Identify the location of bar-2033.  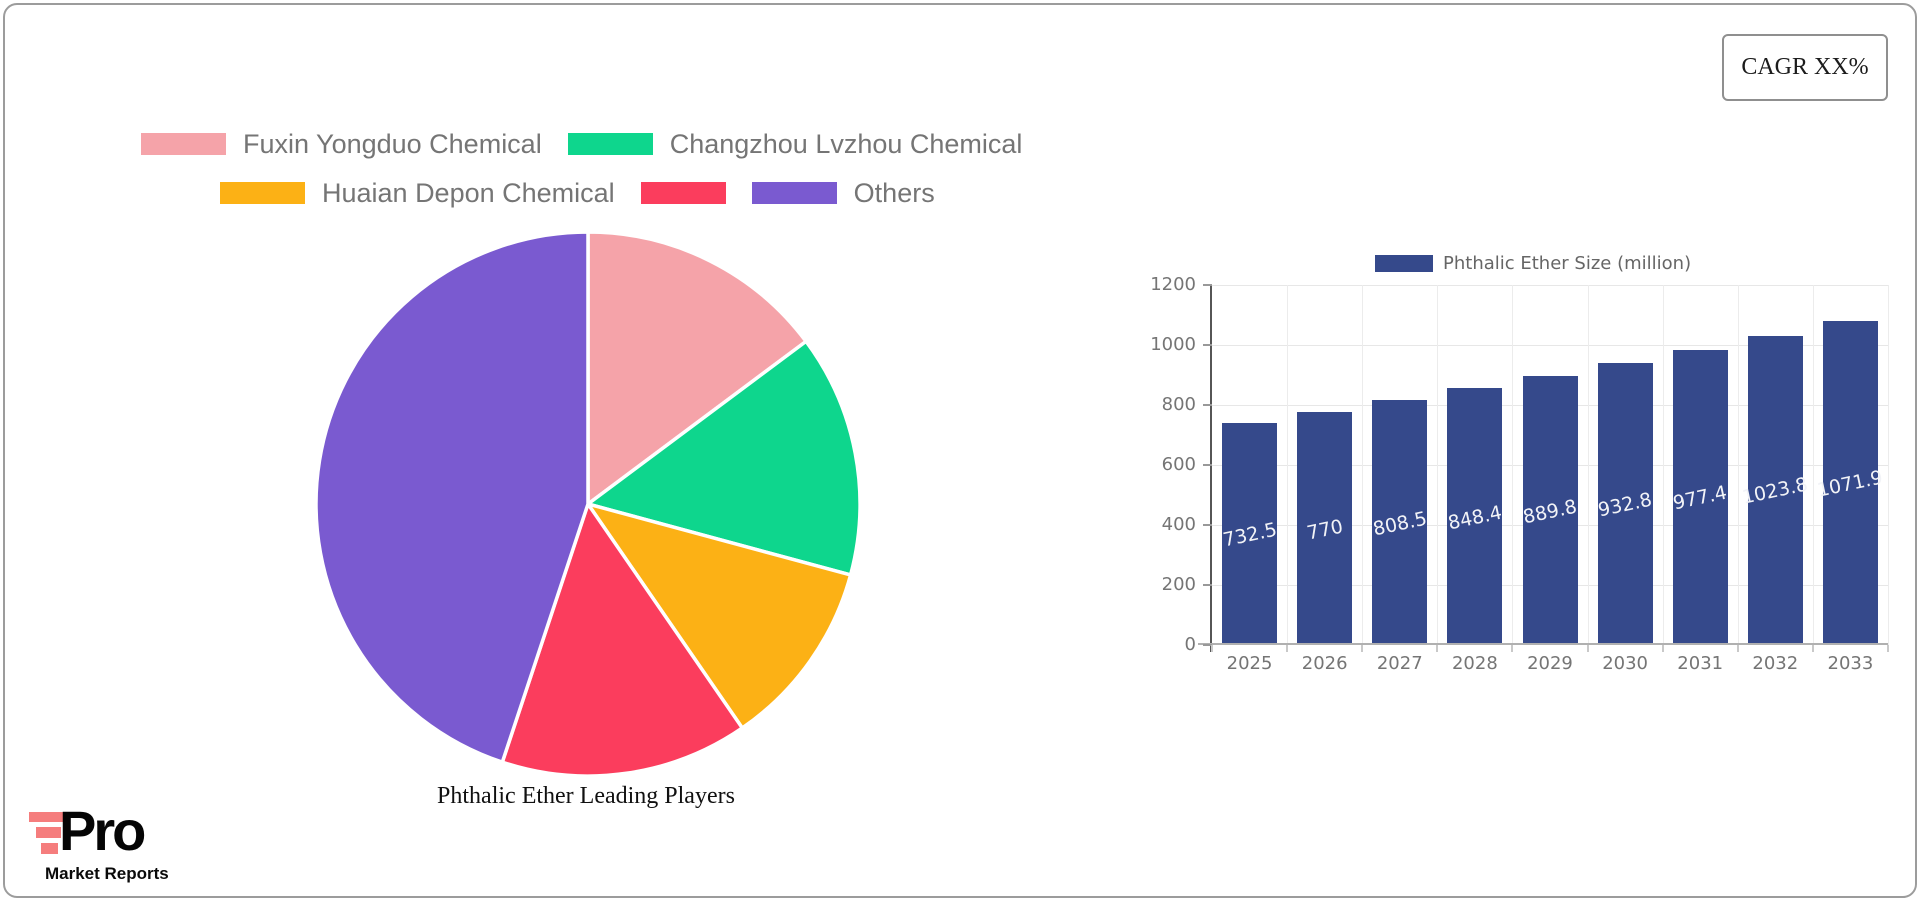
(1850, 482).